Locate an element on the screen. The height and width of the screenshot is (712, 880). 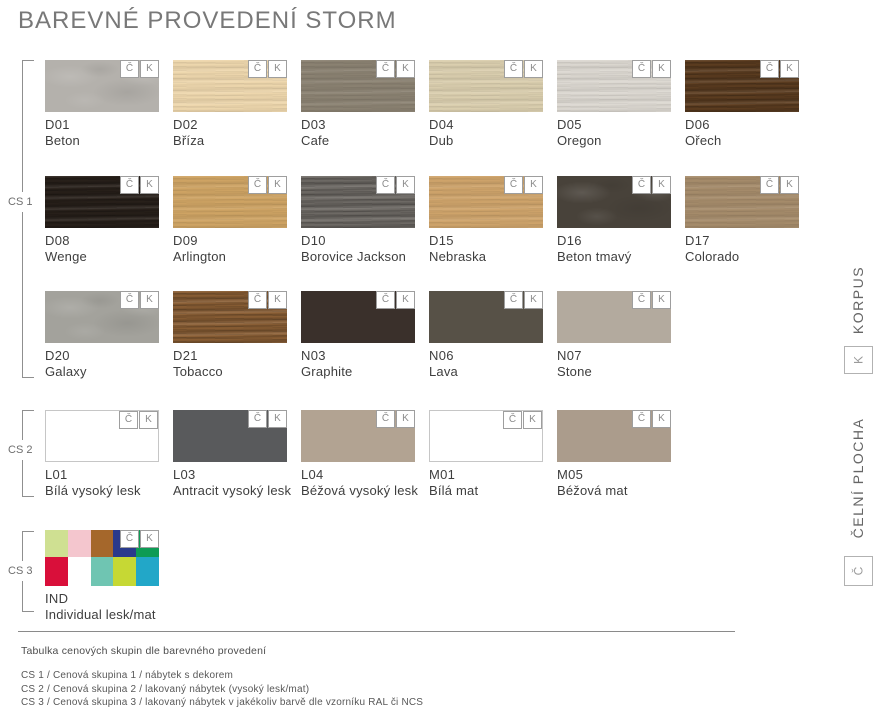
material-name: Béžová mat is located at coordinates (592, 490).